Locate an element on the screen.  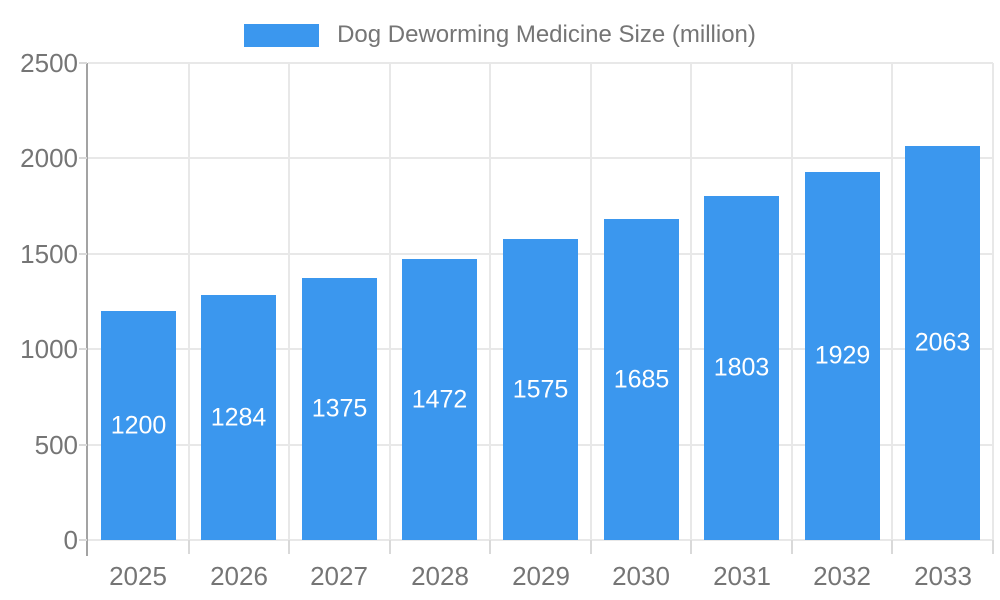
bar-value-label: 1929 is located at coordinates (842, 355).